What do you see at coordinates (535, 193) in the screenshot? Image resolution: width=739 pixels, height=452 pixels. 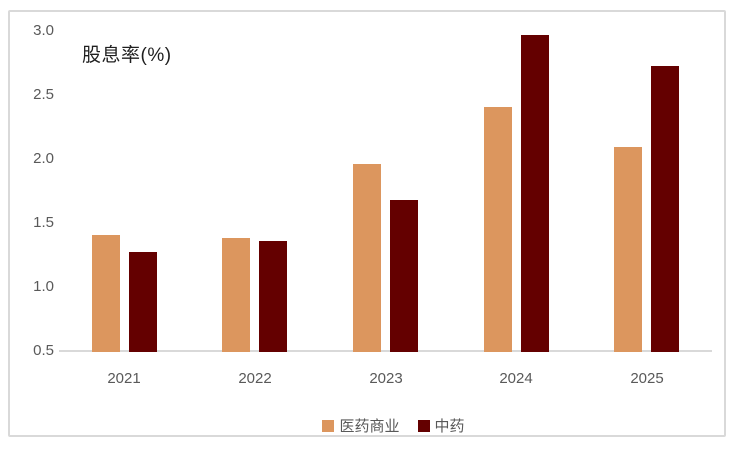 I see `bar-中药-2024` at bounding box center [535, 193].